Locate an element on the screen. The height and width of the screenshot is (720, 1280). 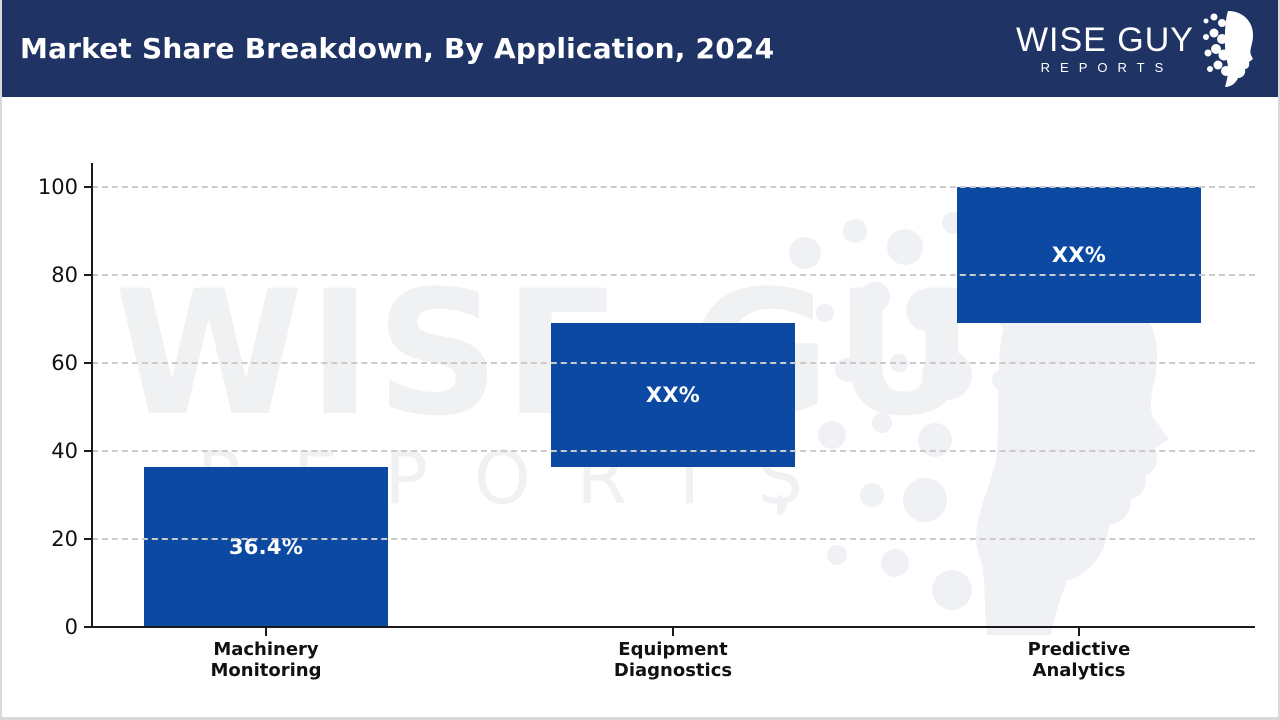
category-label: Equipment Diagnostics is located at coordinates (673, 660).